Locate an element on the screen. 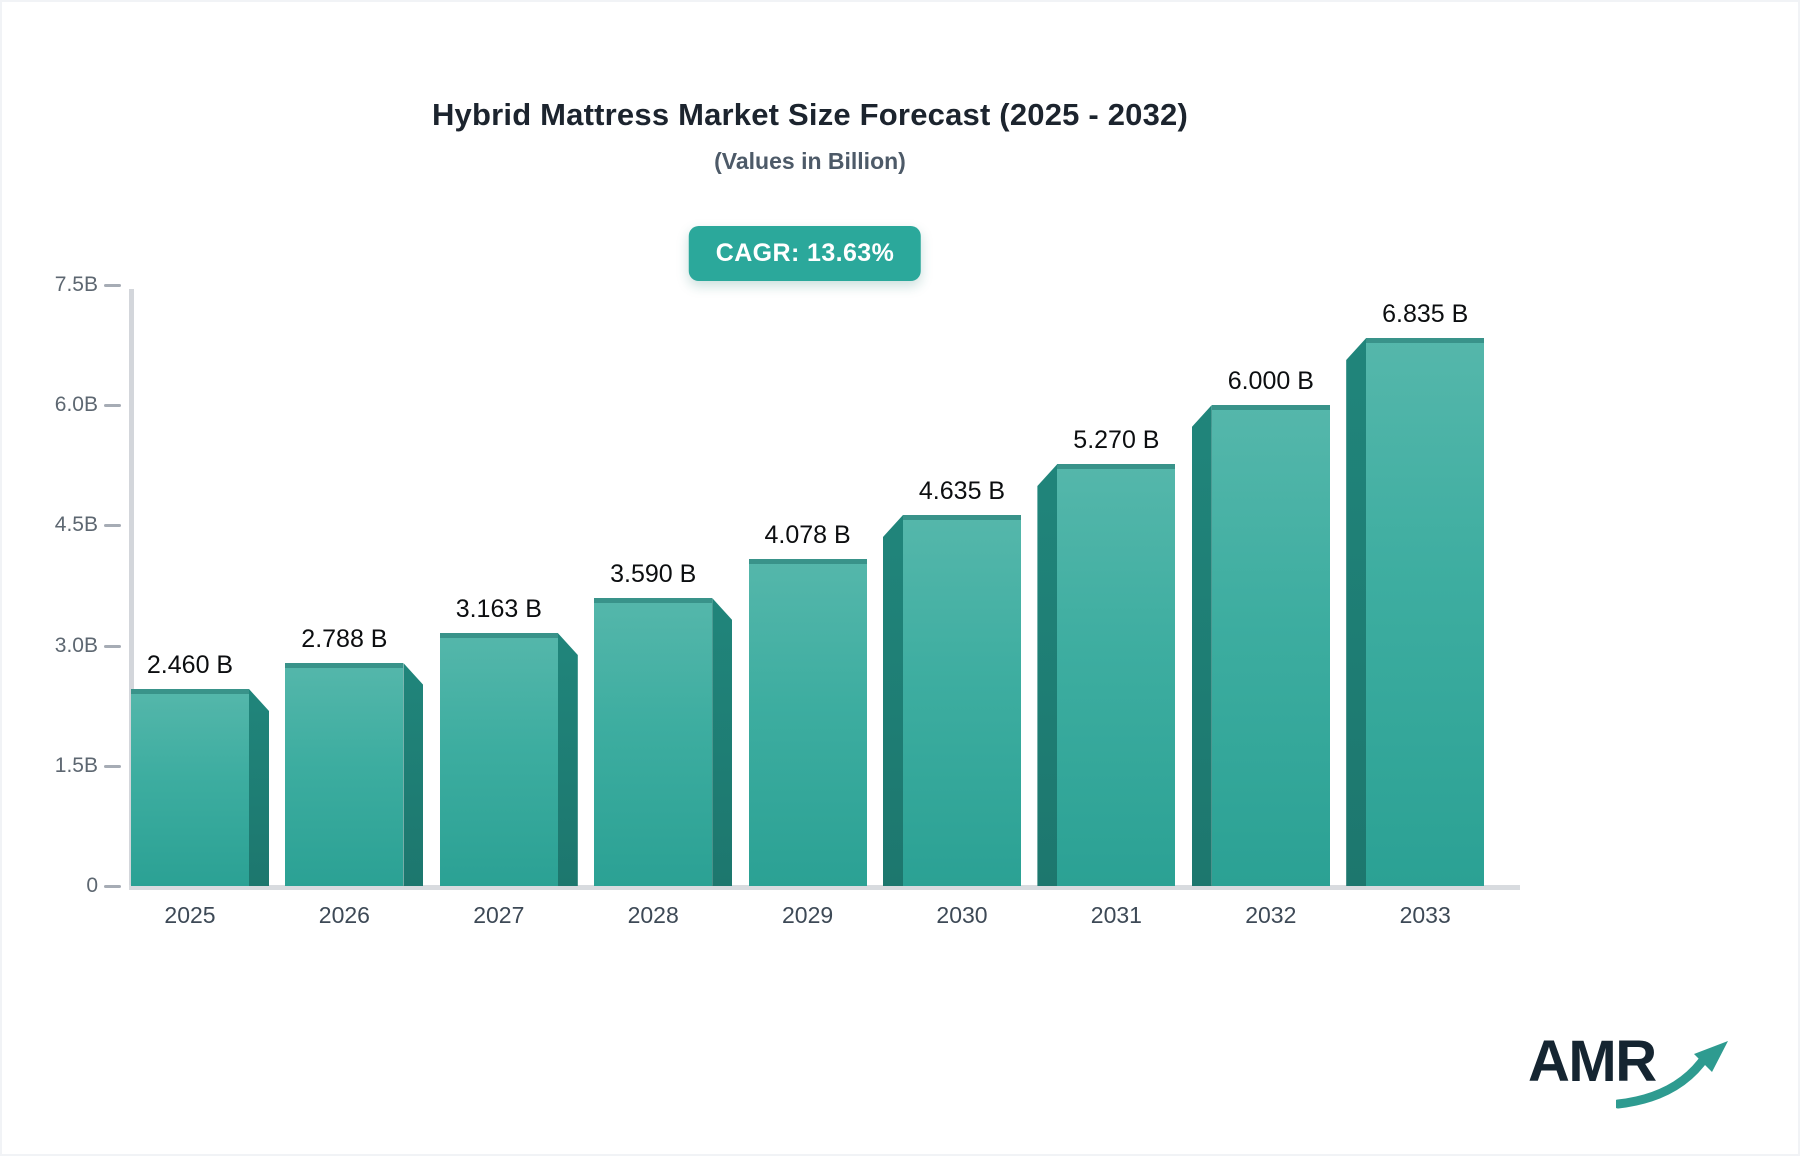 This screenshot has width=1800, height=1156. x-axis-label: 2028 is located at coordinates (653, 915).